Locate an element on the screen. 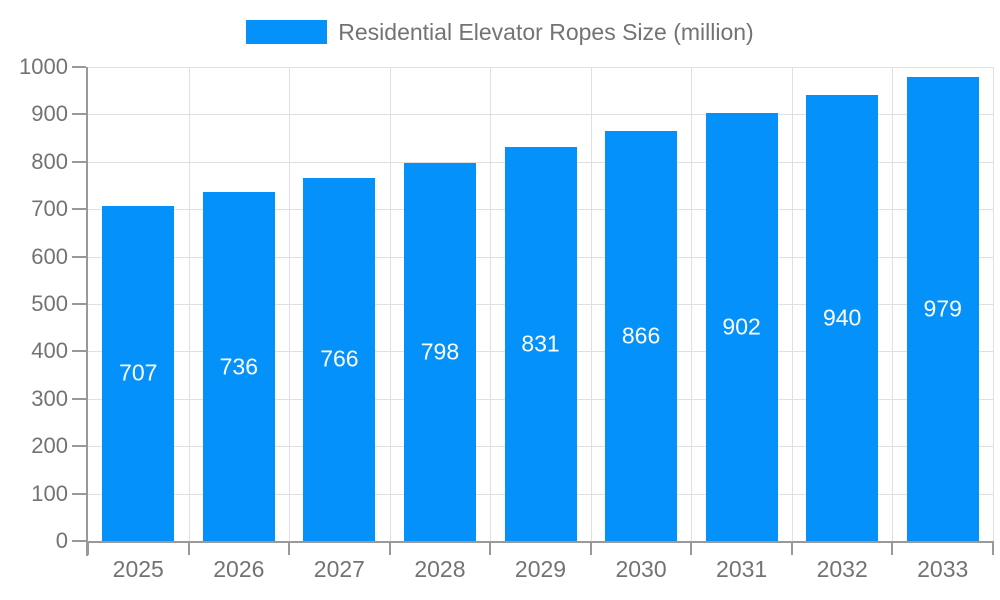 This screenshot has height=600, width=1000. x-axis-label-2029: 2029 is located at coordinates (540, 569).